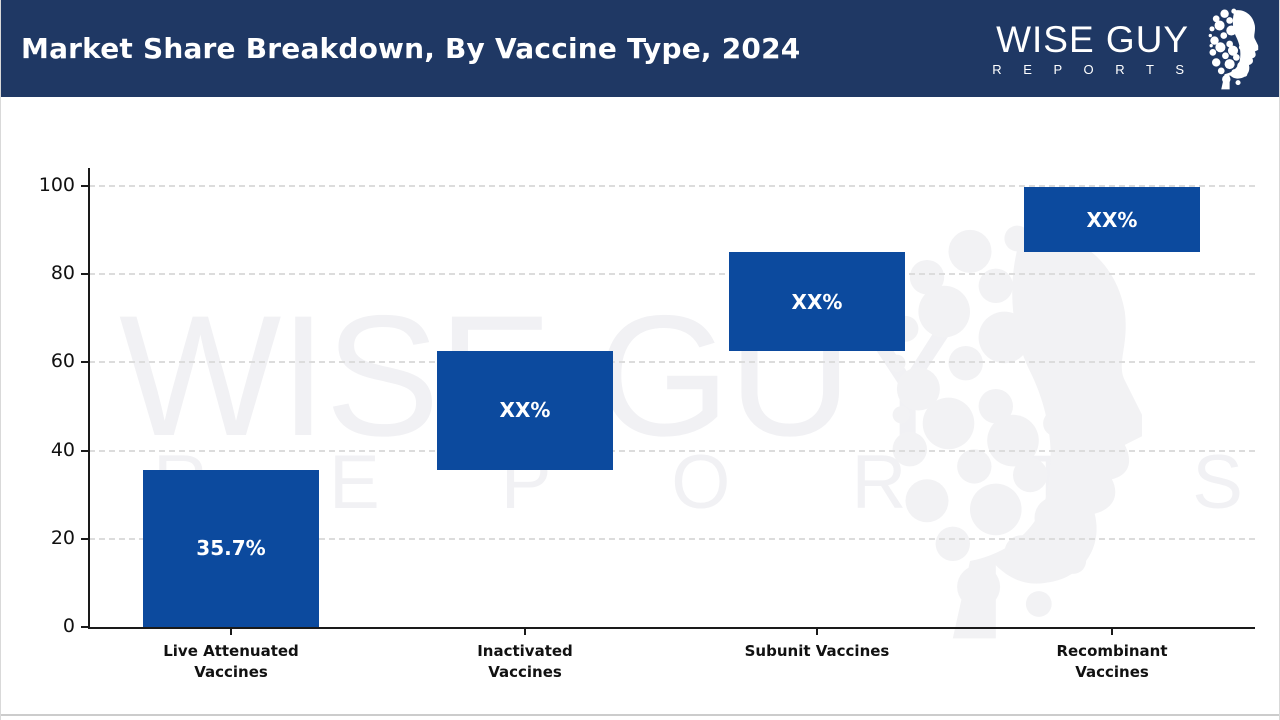  I want to click on y-axis-line, so click(89, 398).